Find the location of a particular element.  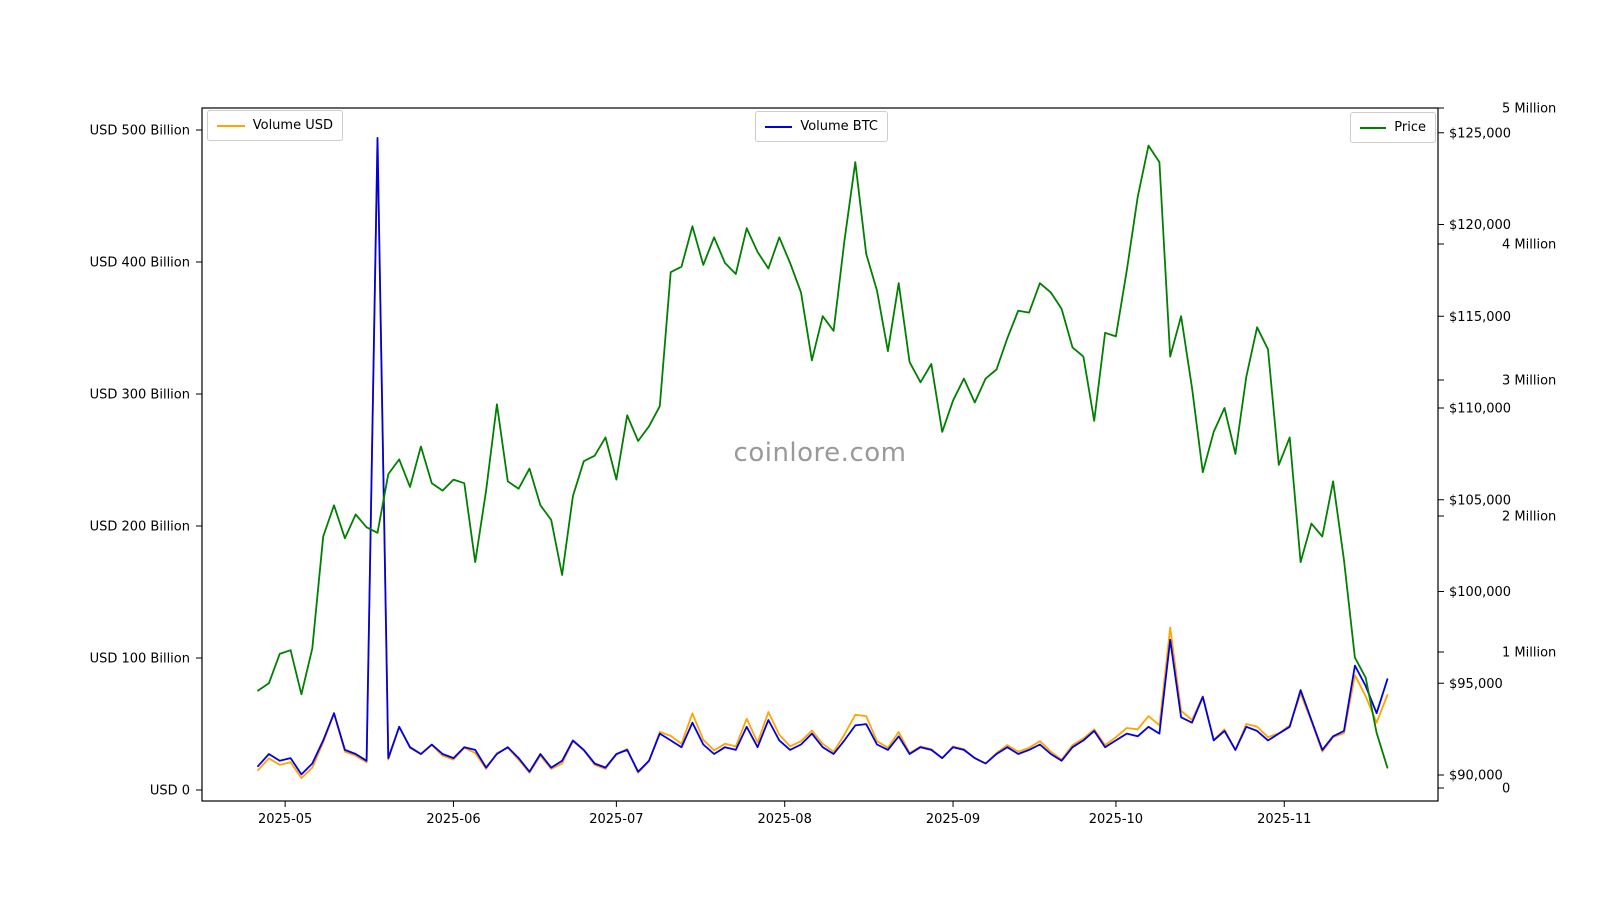

legend-box-volume-btc: Volume BTC is located at coordinates (821, 126).